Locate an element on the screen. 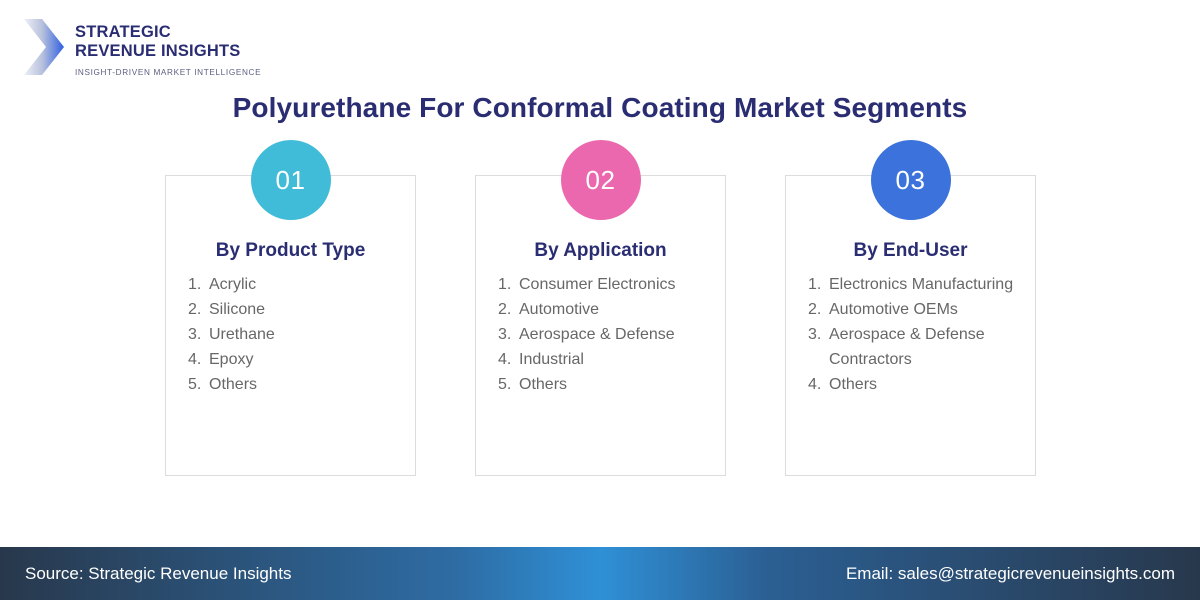 Image resolution: width=1200 pixels, height=600 pixels. list-item-label: Silicone is located at coordinates (237, 309).